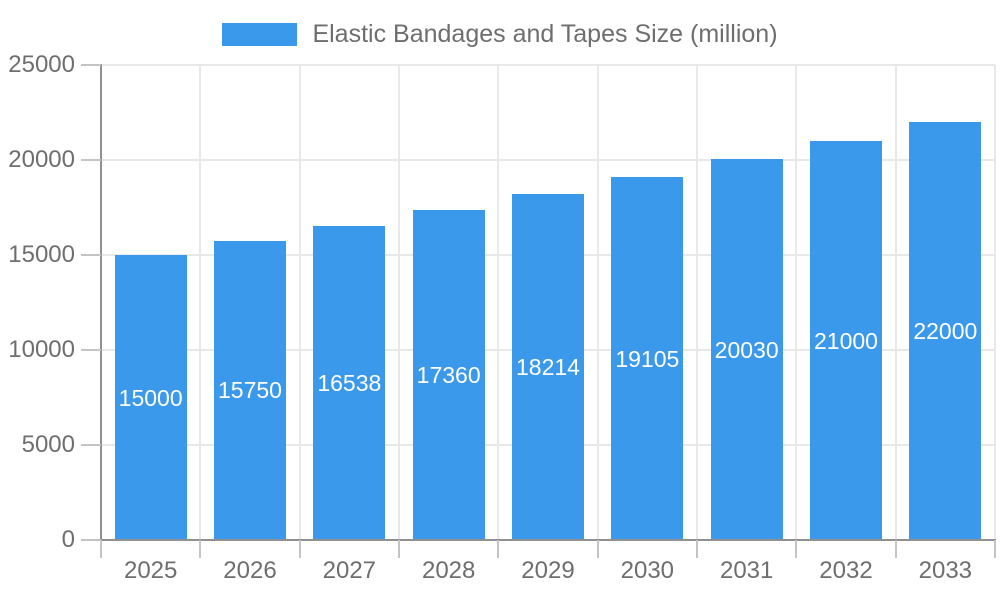 This screenshot has width=1000, height=600. I want to click on bar-value-label: 20030, so click(746, 349).